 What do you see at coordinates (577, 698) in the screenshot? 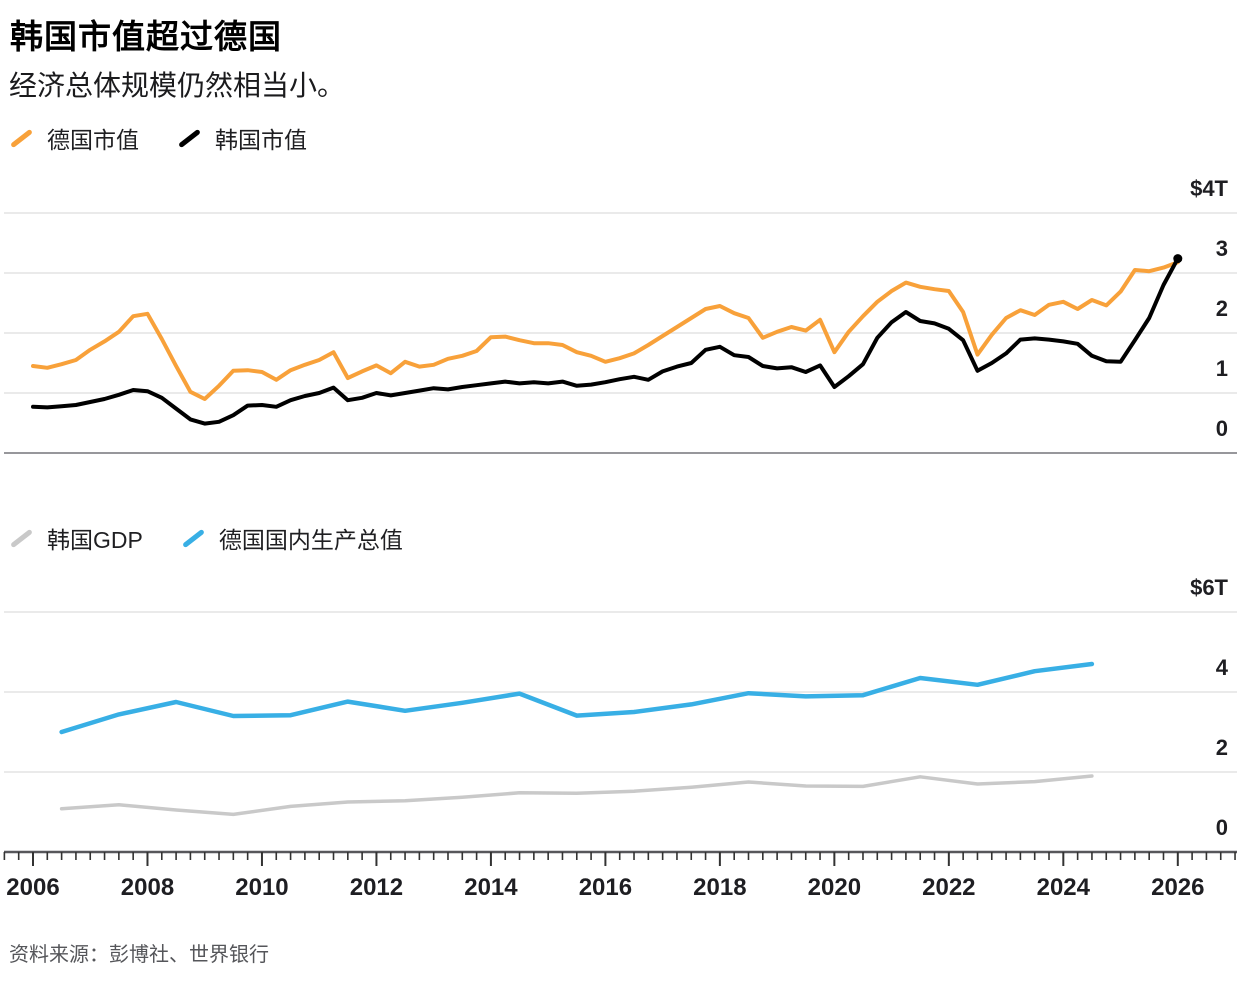
I see `germany-gdp-line` at bounding box center [577, 698].